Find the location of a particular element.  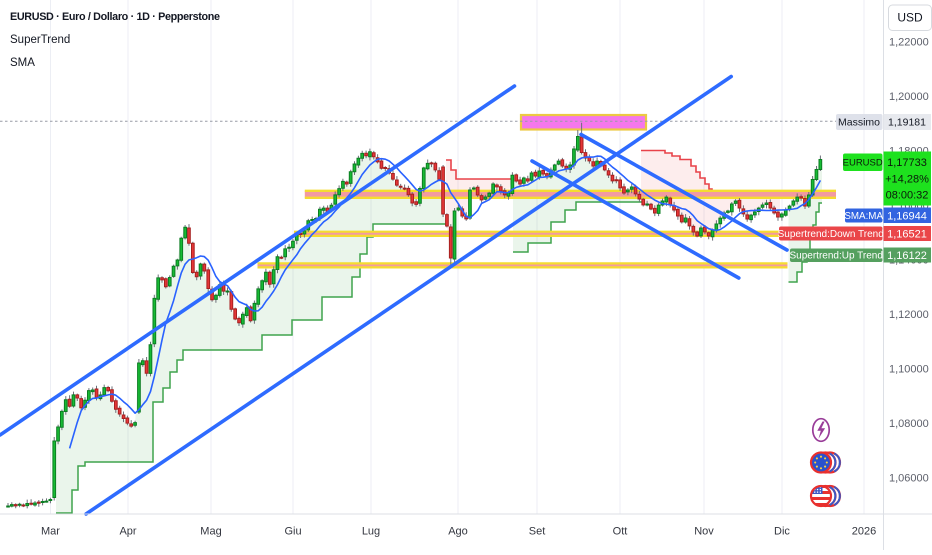

svg-text: 1,20000 is located at coordinates (909, 97).